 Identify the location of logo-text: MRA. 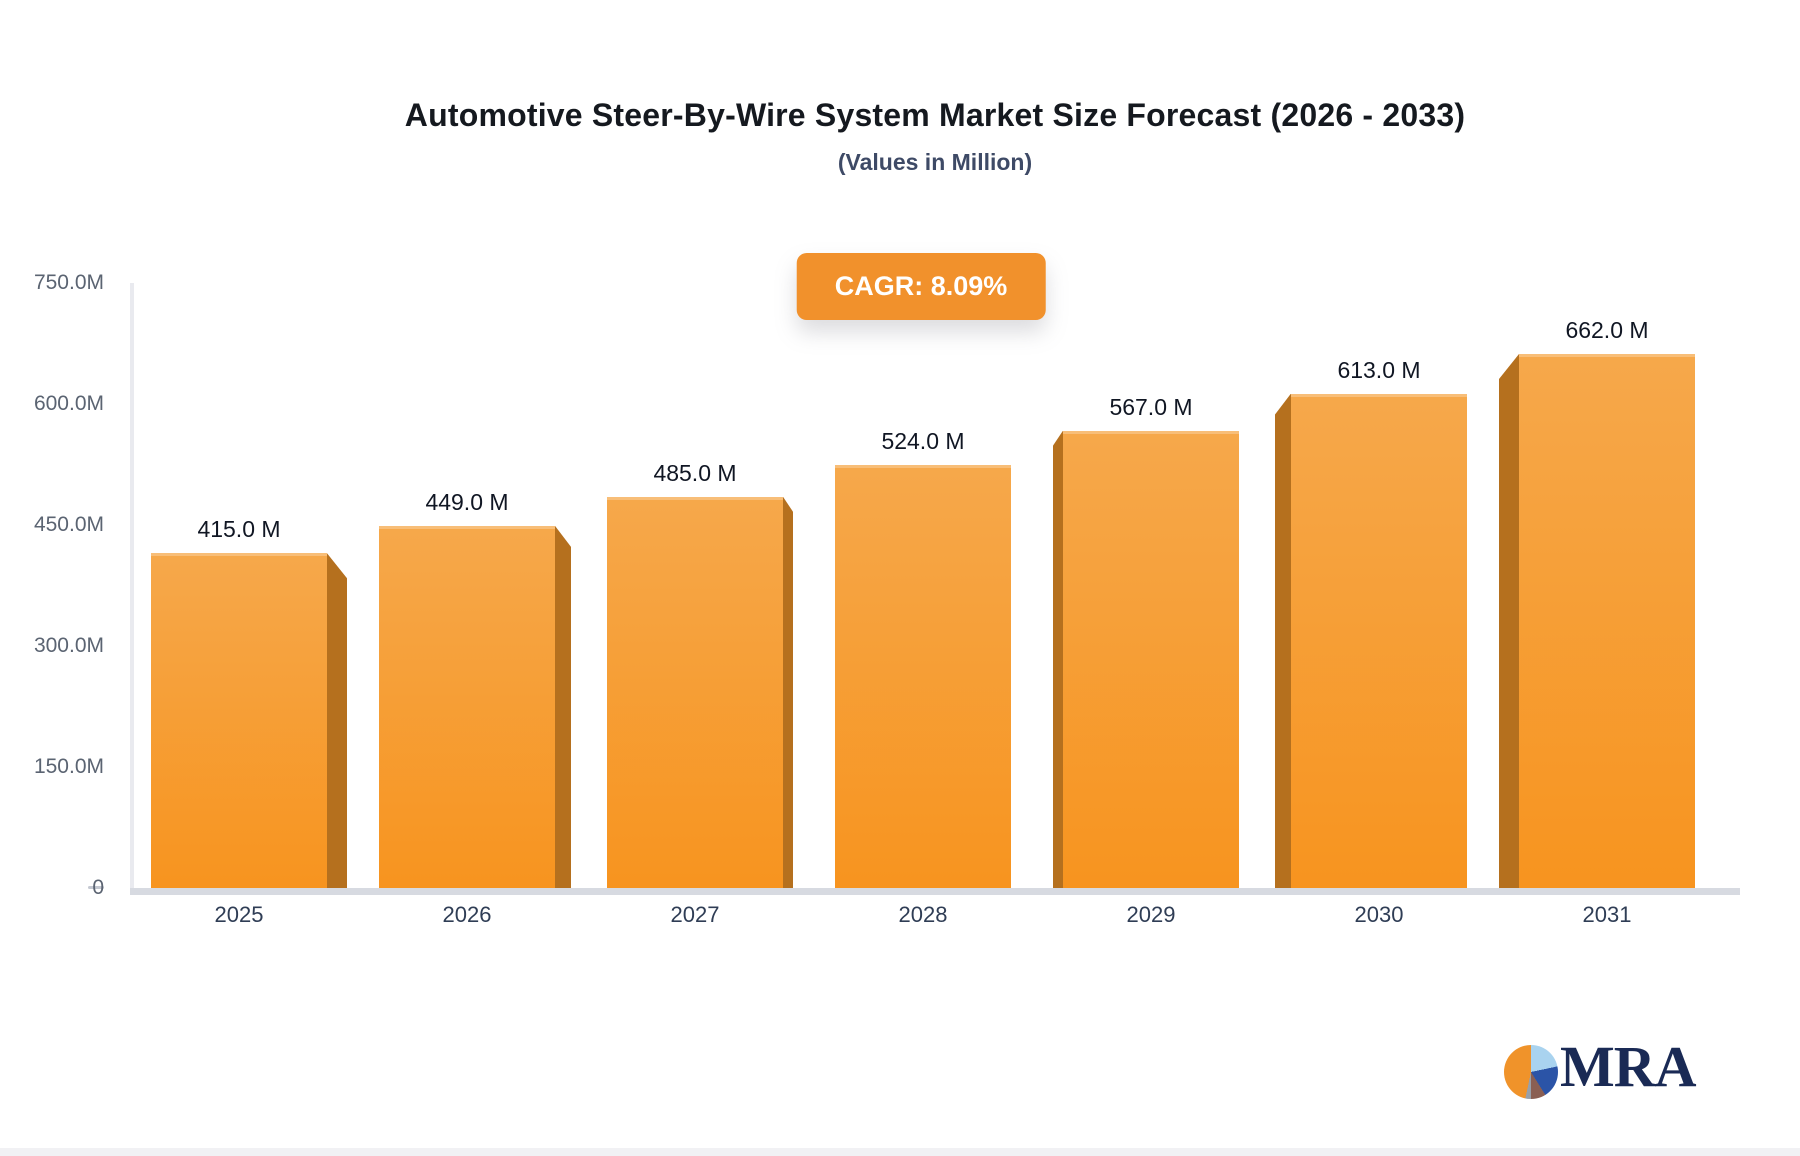
(1628, 1066).